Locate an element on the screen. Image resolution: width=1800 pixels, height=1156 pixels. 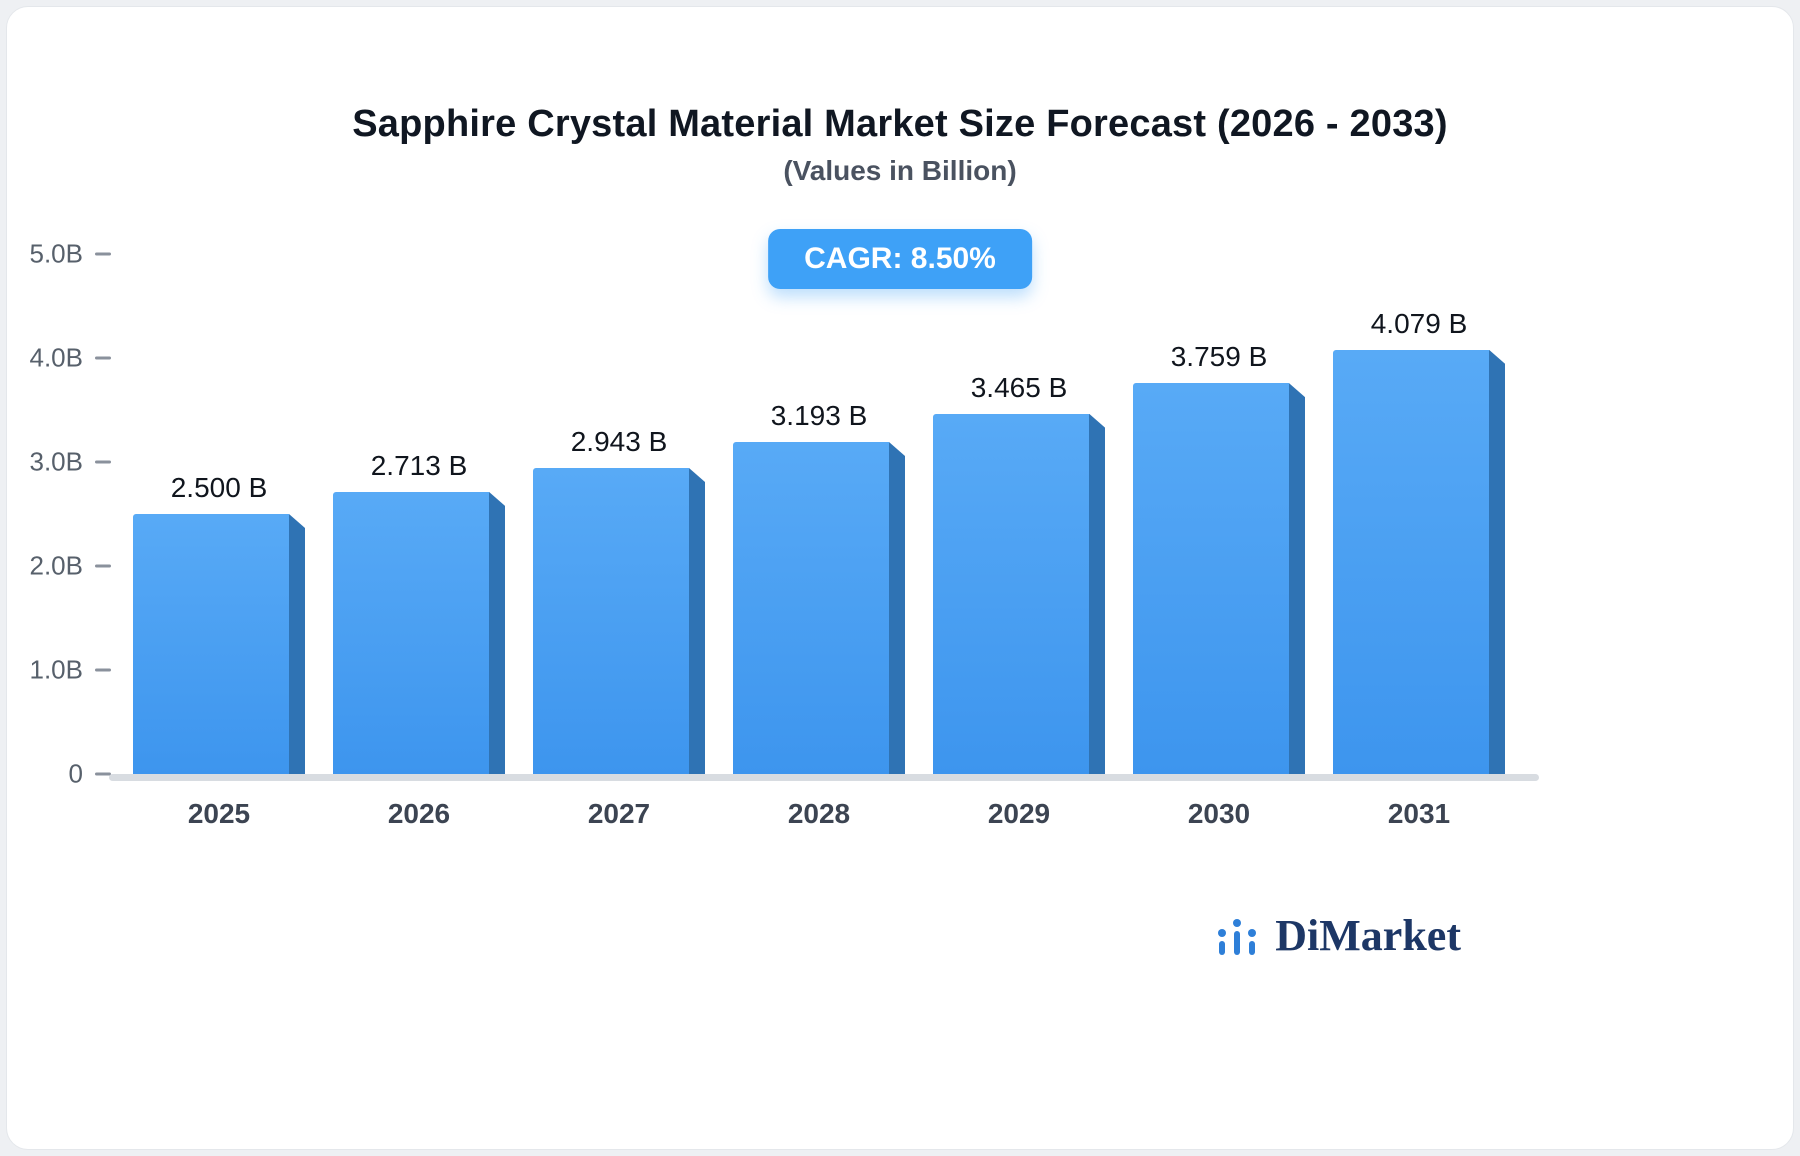
y-axis-tick: 5.0B is located at coordinates (59, 254).